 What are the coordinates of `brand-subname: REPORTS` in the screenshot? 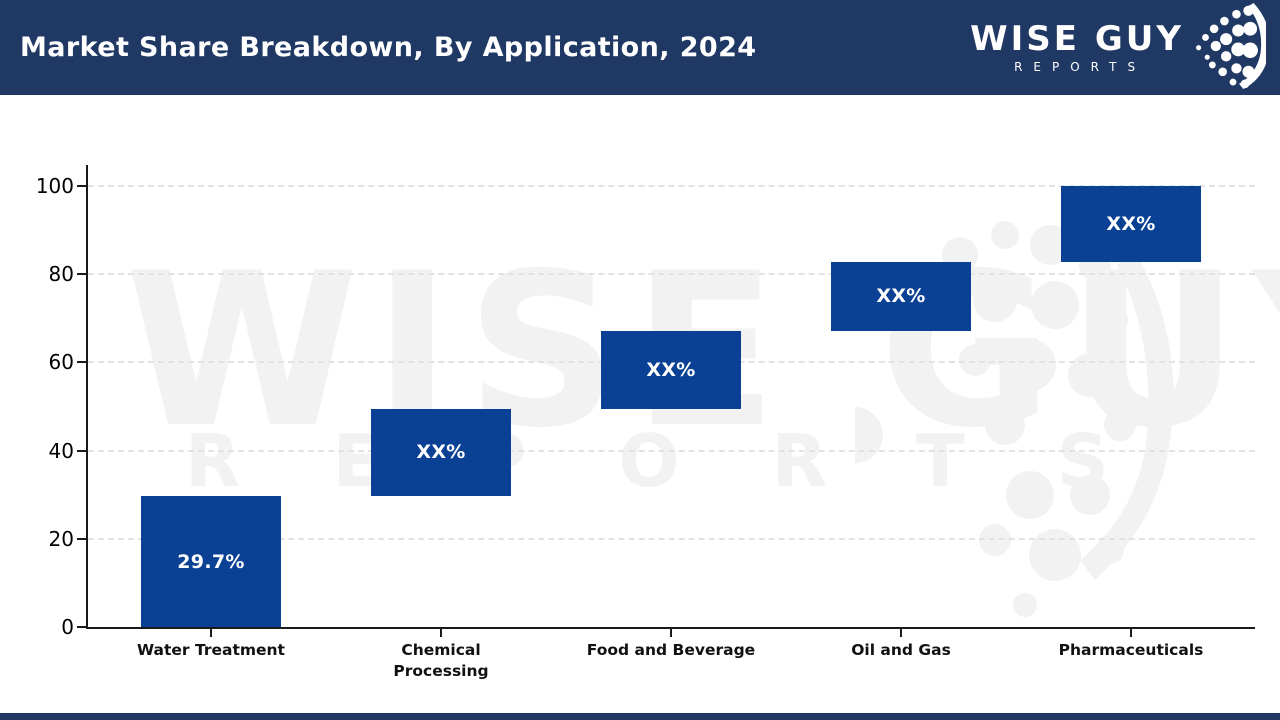 It's located at (1080, 66).